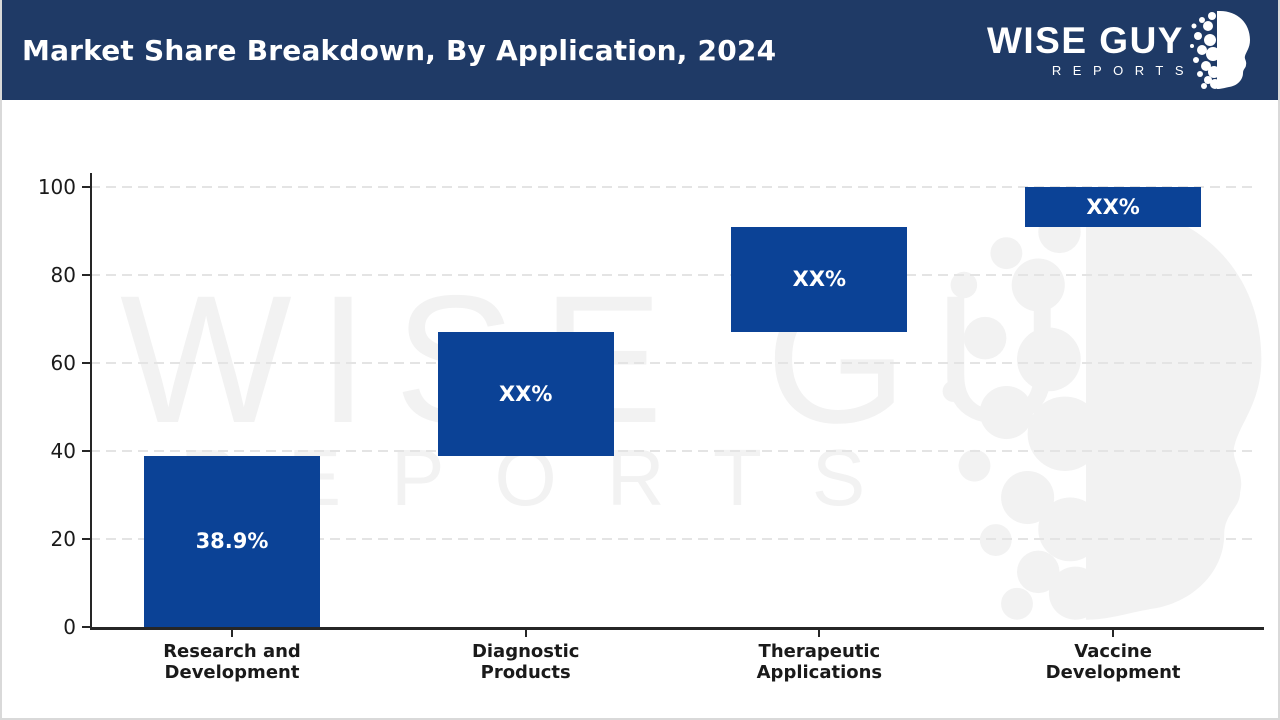 This screenshot has width=1280, height=720. What do you see at coordinates (69, 627) in the screenshot?
I see `y-axis-tick-label: 0` at bounding box center [69, 627].